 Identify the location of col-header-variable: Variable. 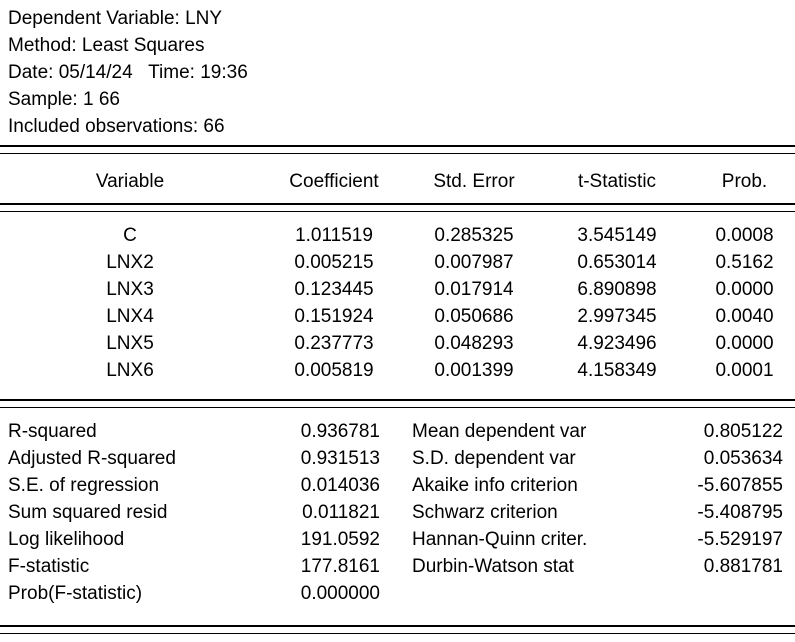
(130, 181).